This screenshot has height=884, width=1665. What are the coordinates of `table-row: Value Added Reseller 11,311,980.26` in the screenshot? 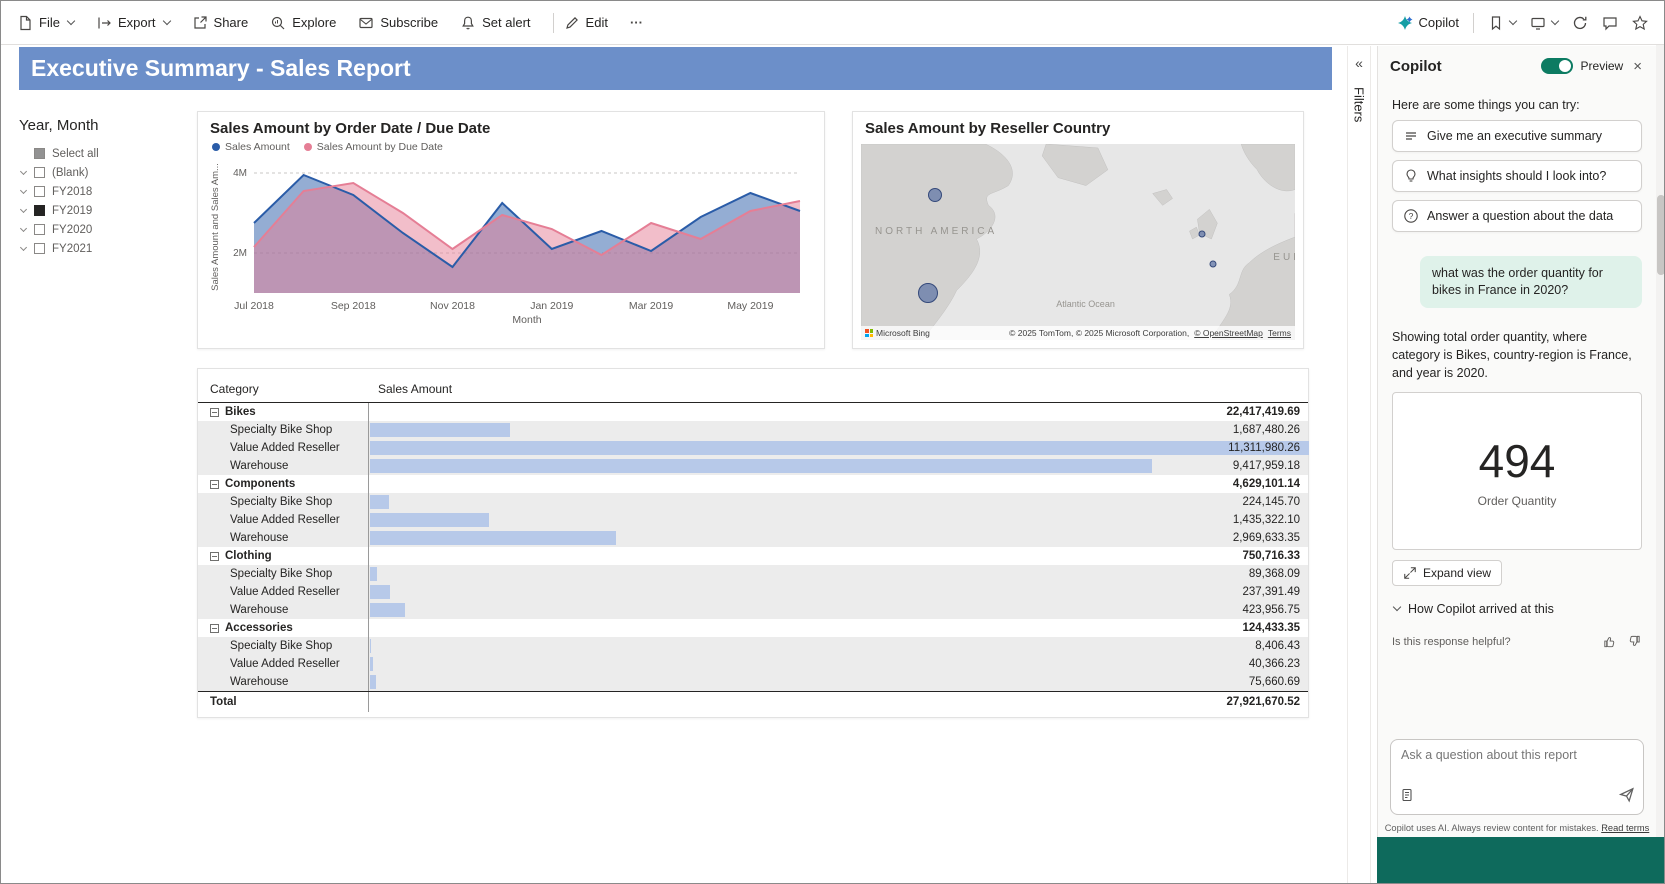 It's located at (753, 448).